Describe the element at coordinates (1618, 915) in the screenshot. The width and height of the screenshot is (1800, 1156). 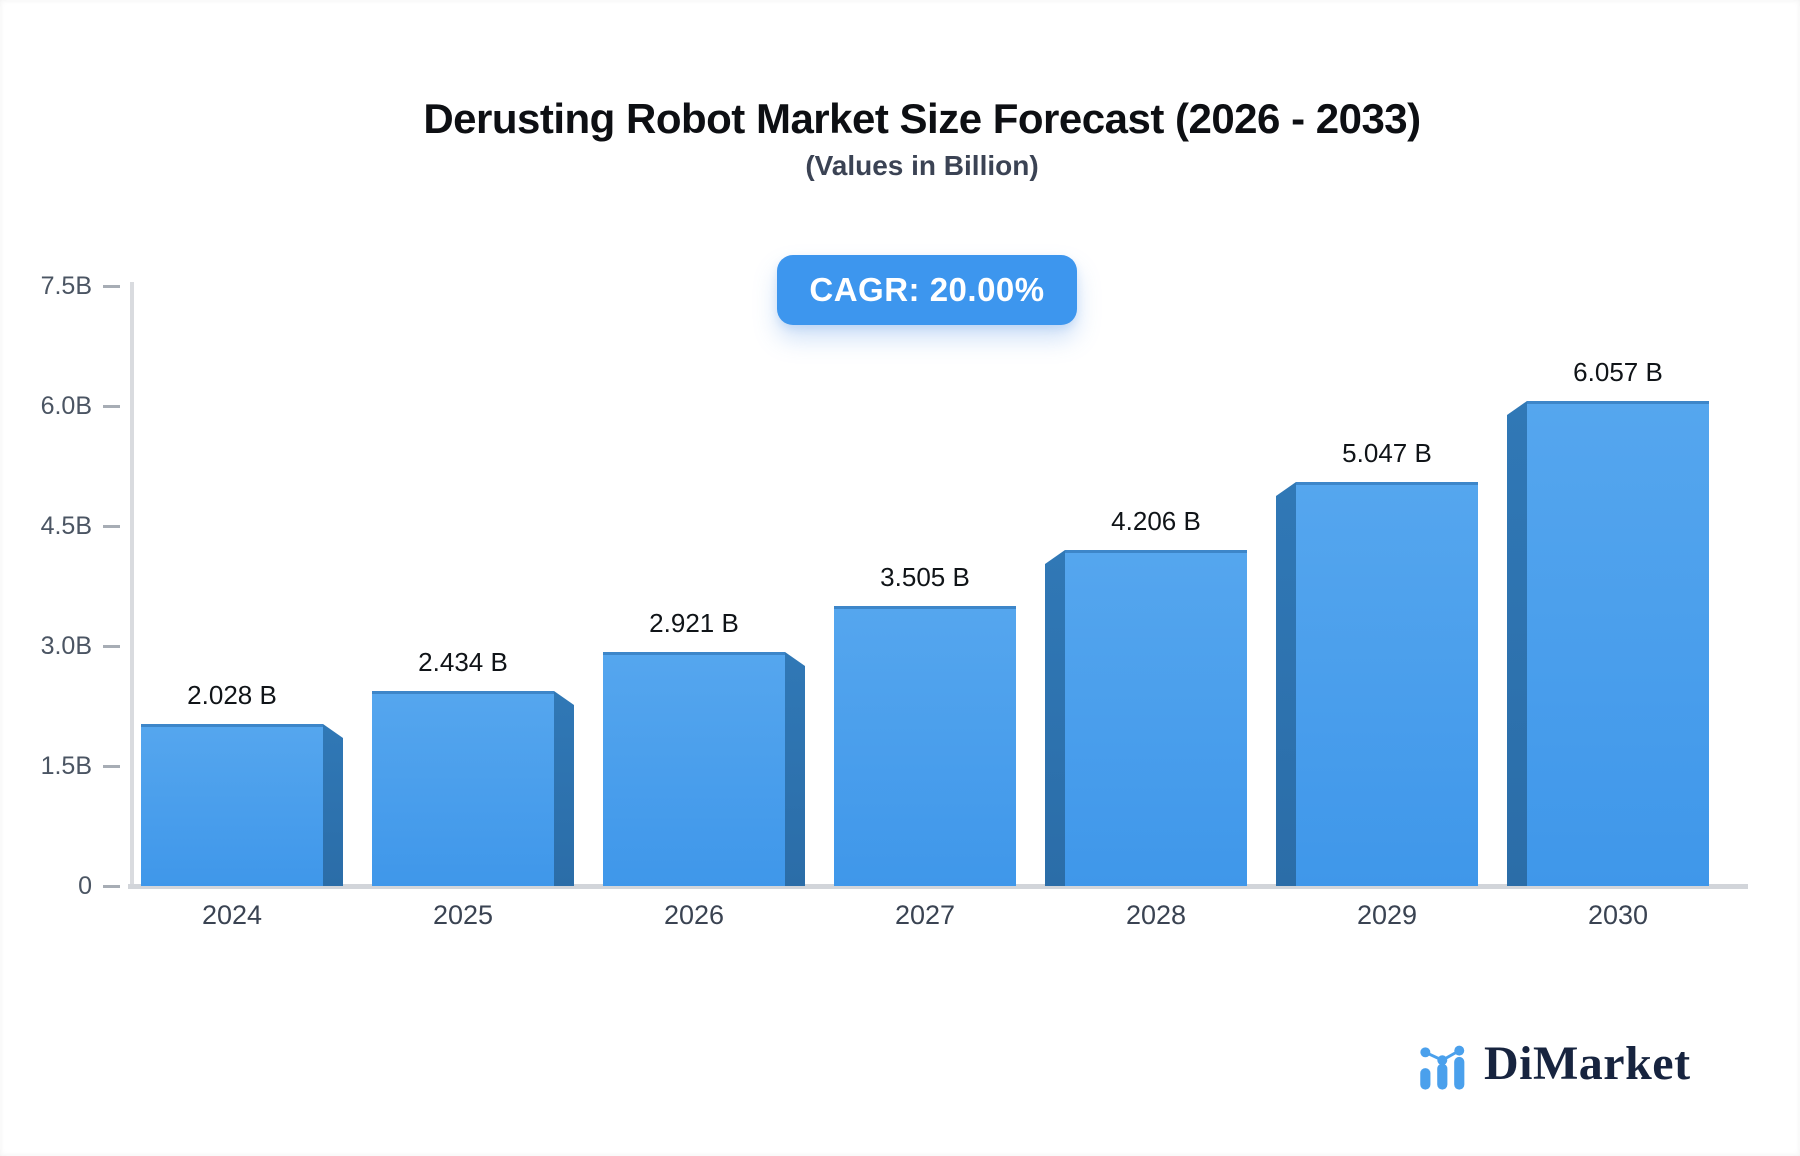
I see `x-tick-label: 2030` at that location.